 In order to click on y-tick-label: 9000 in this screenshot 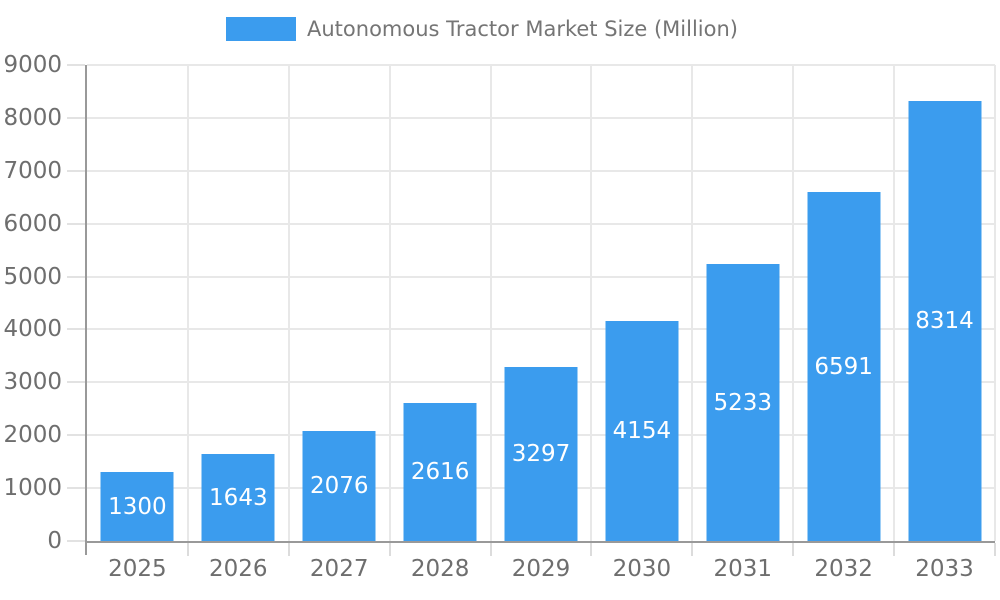, I will do `click(32, 65)`.